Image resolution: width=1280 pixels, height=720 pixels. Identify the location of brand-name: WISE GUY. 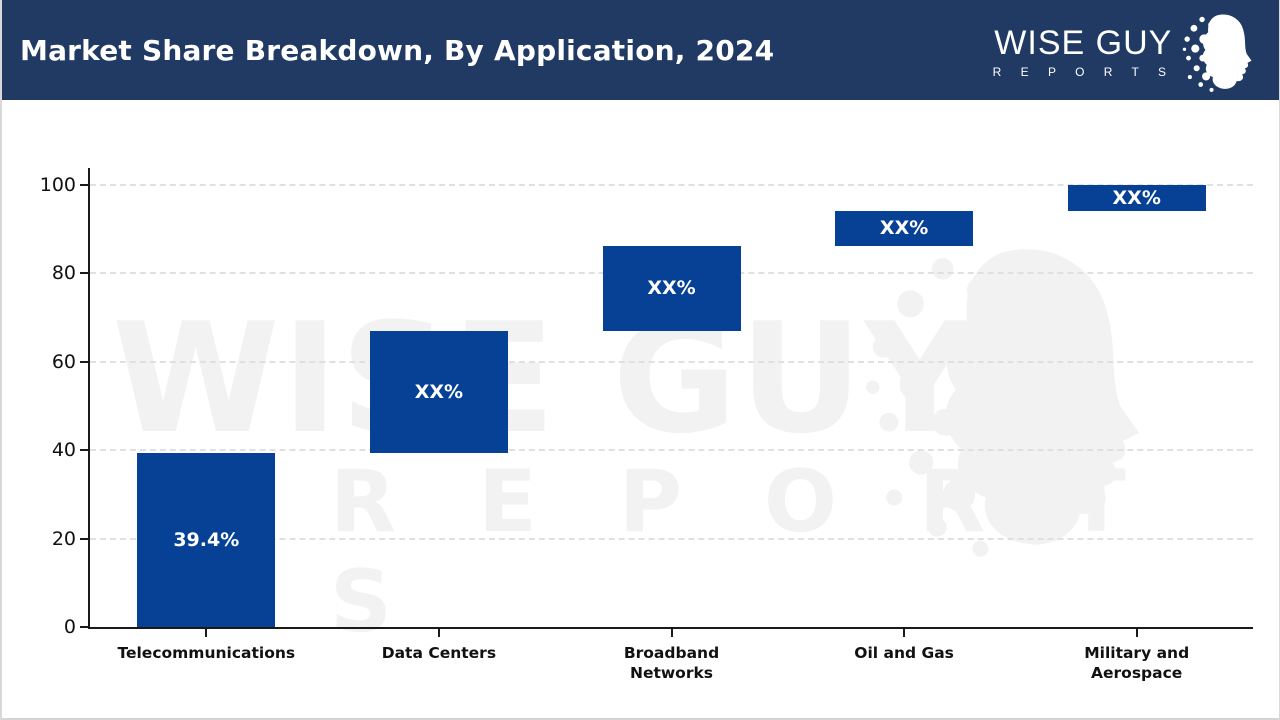
(1083, 43).